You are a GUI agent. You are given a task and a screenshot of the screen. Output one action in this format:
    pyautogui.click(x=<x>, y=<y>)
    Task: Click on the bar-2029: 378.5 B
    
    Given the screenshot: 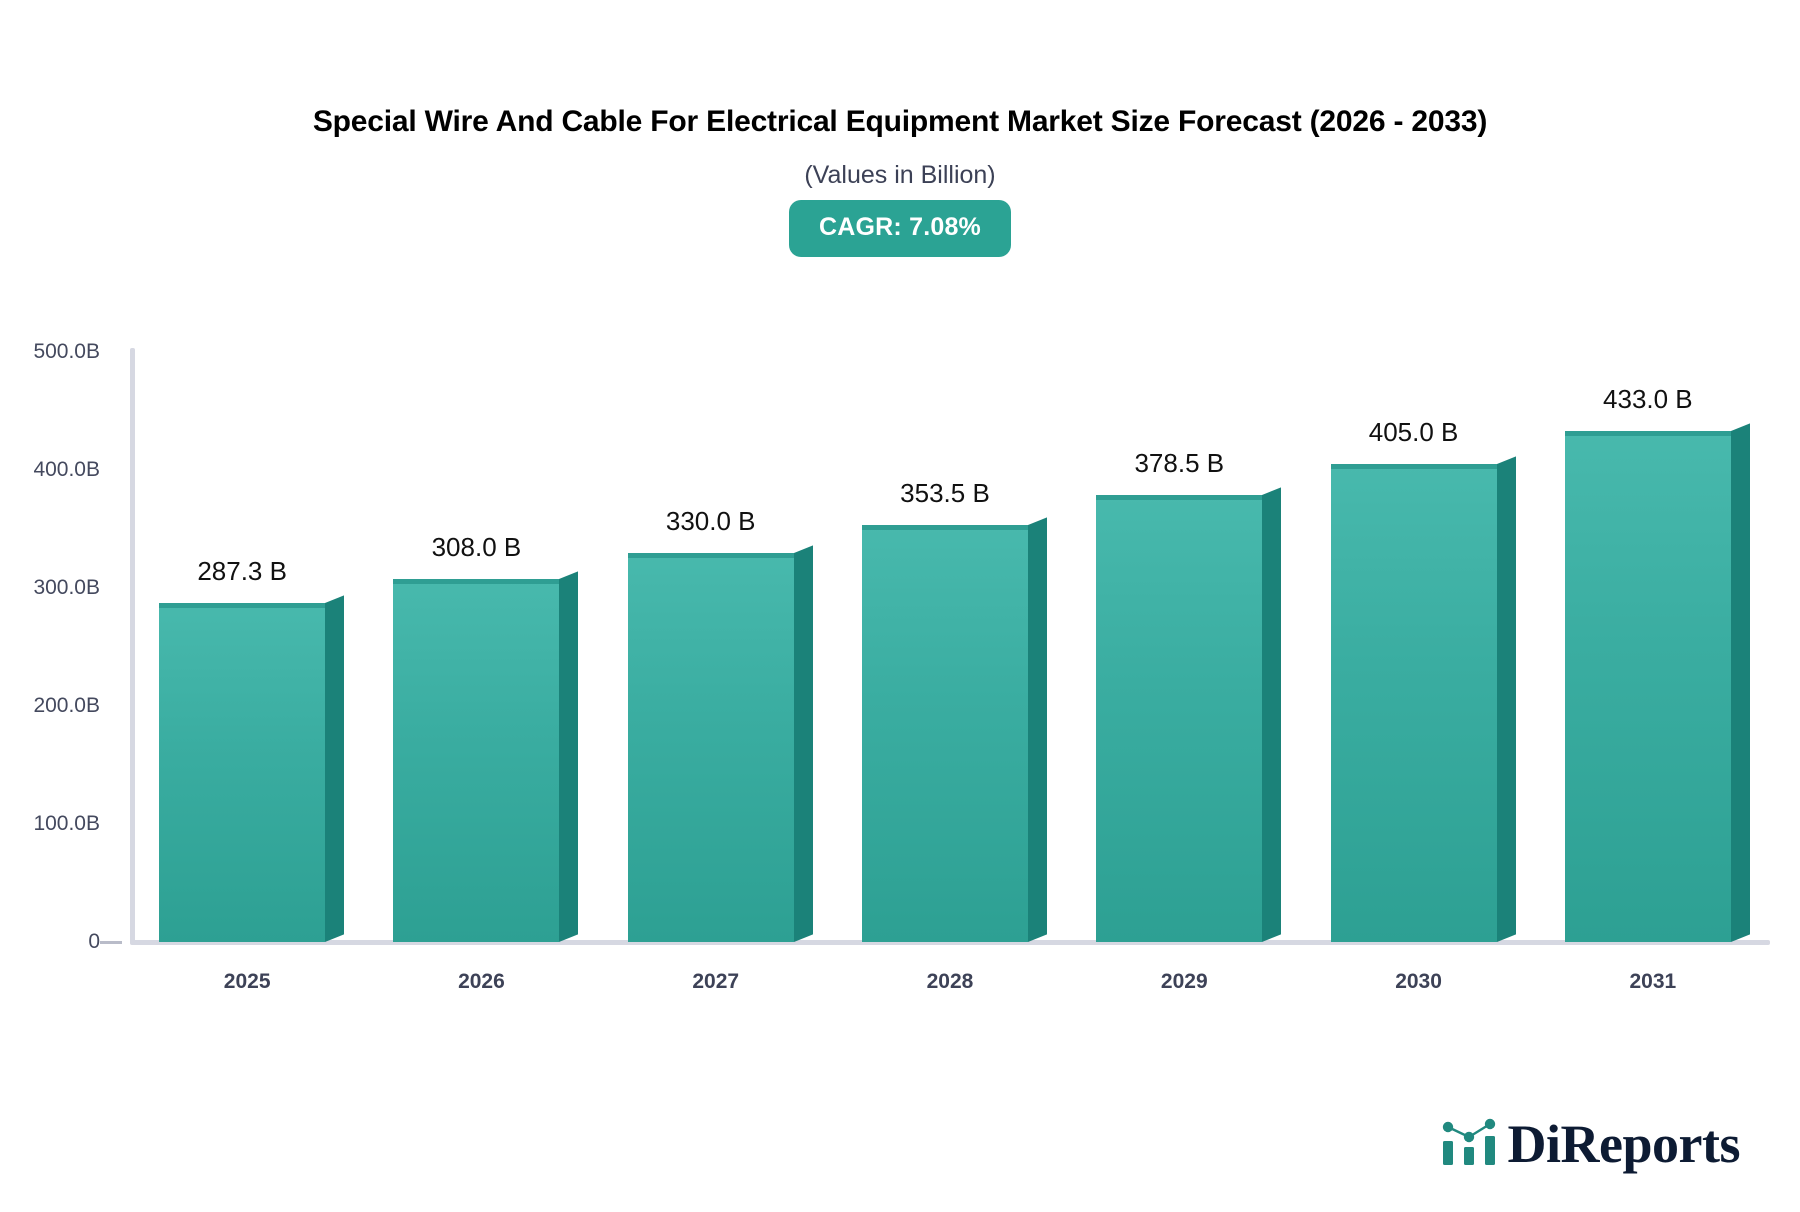 What is the action you would take?
    pyautogui.click(x=1189, y=647)
    